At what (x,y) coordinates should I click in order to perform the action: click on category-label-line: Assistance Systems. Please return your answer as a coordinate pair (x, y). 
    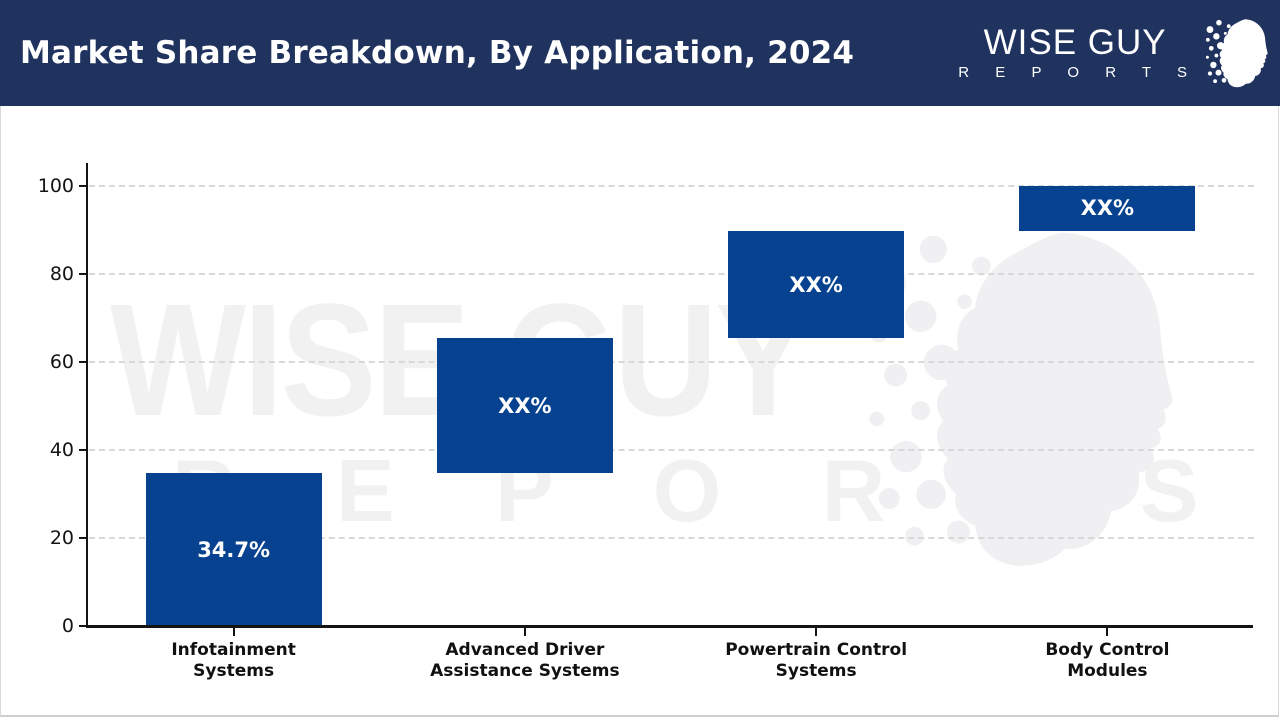
    Looking at the image, I should click on (525, 671).